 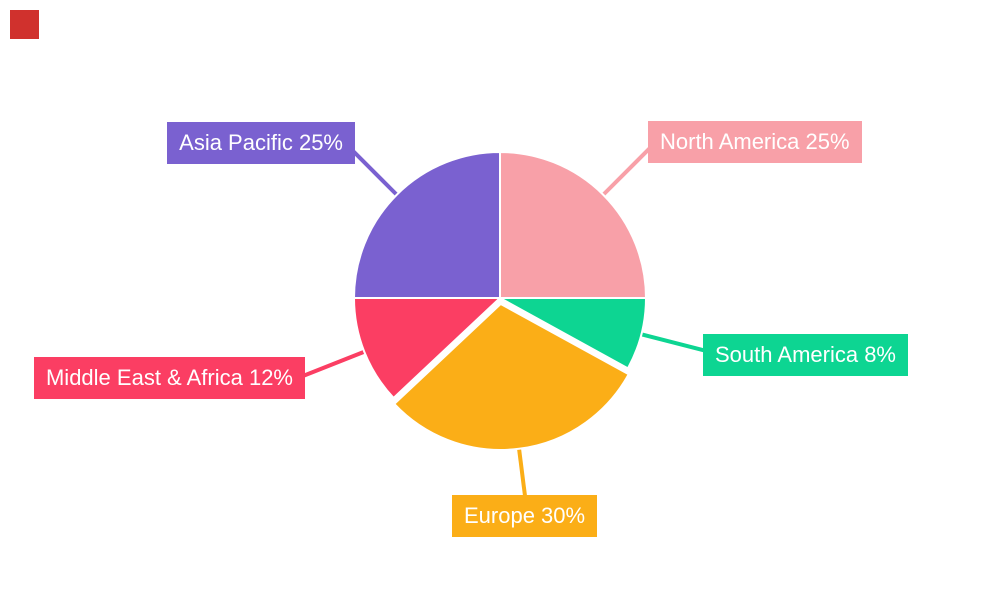 What do you see at coordinates (755, 142) in the screenshot?
I see `callout-label-north-america: North America 25%` at bounding box center [755, 142].